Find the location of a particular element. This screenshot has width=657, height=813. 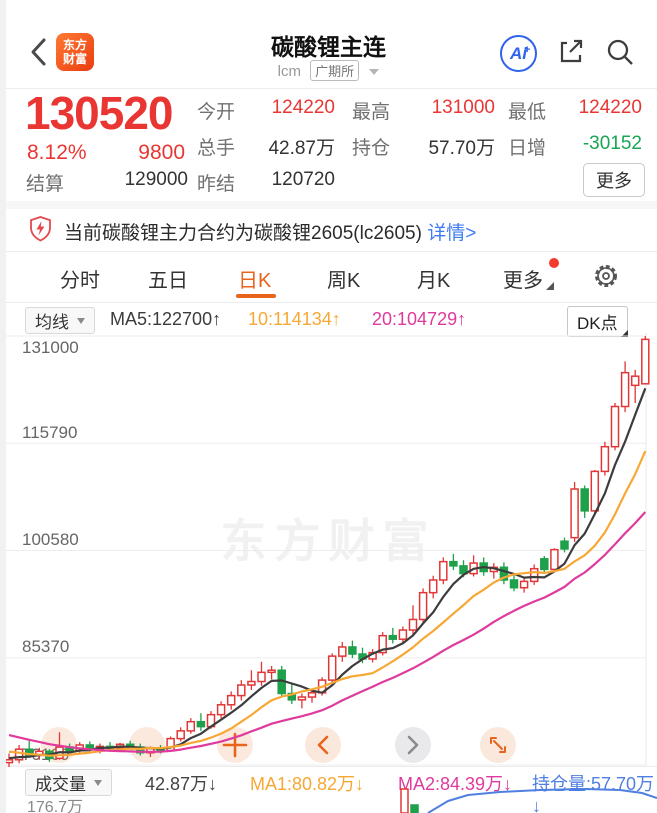

ma5-value: MA5:122700↑ is located at coordinates (166, 319).